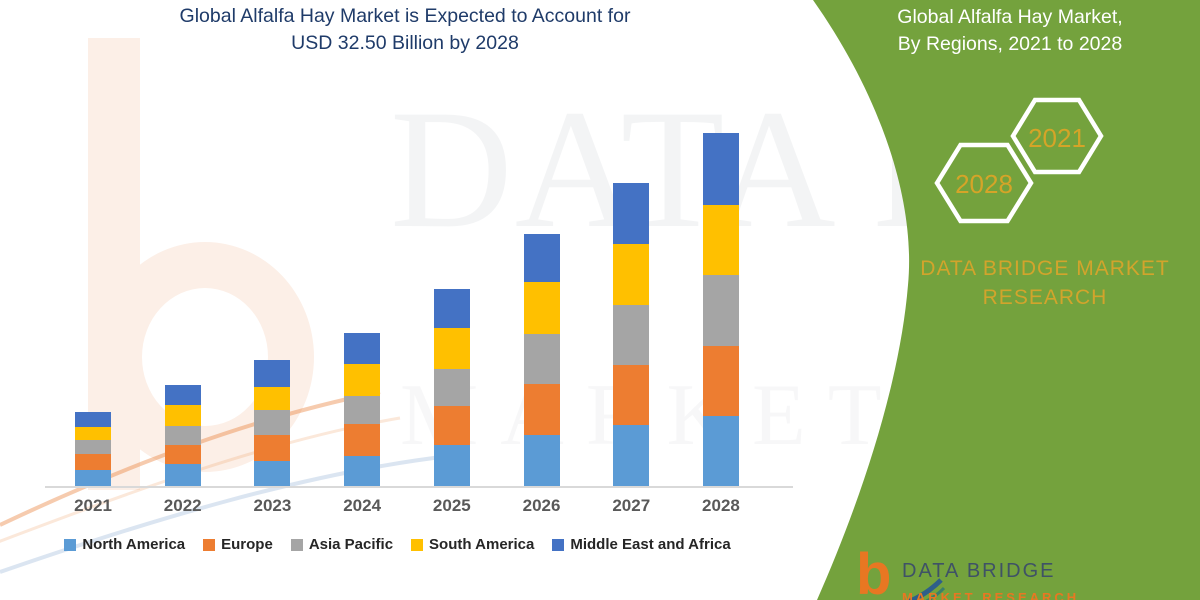  Describe the element at coordinates (482, 544) in the screenshot. I see `legend-label-south-america: South America` at that location.